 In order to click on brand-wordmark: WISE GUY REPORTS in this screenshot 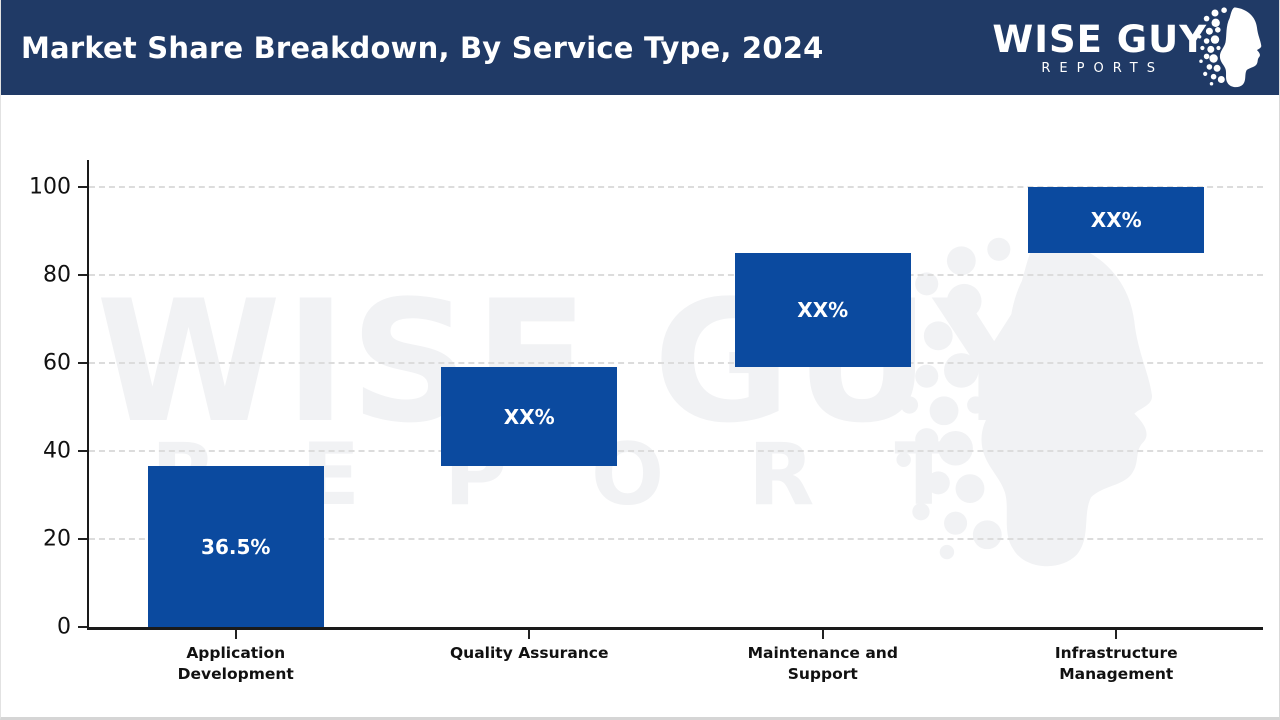, I will do `click(1099, 48)`.